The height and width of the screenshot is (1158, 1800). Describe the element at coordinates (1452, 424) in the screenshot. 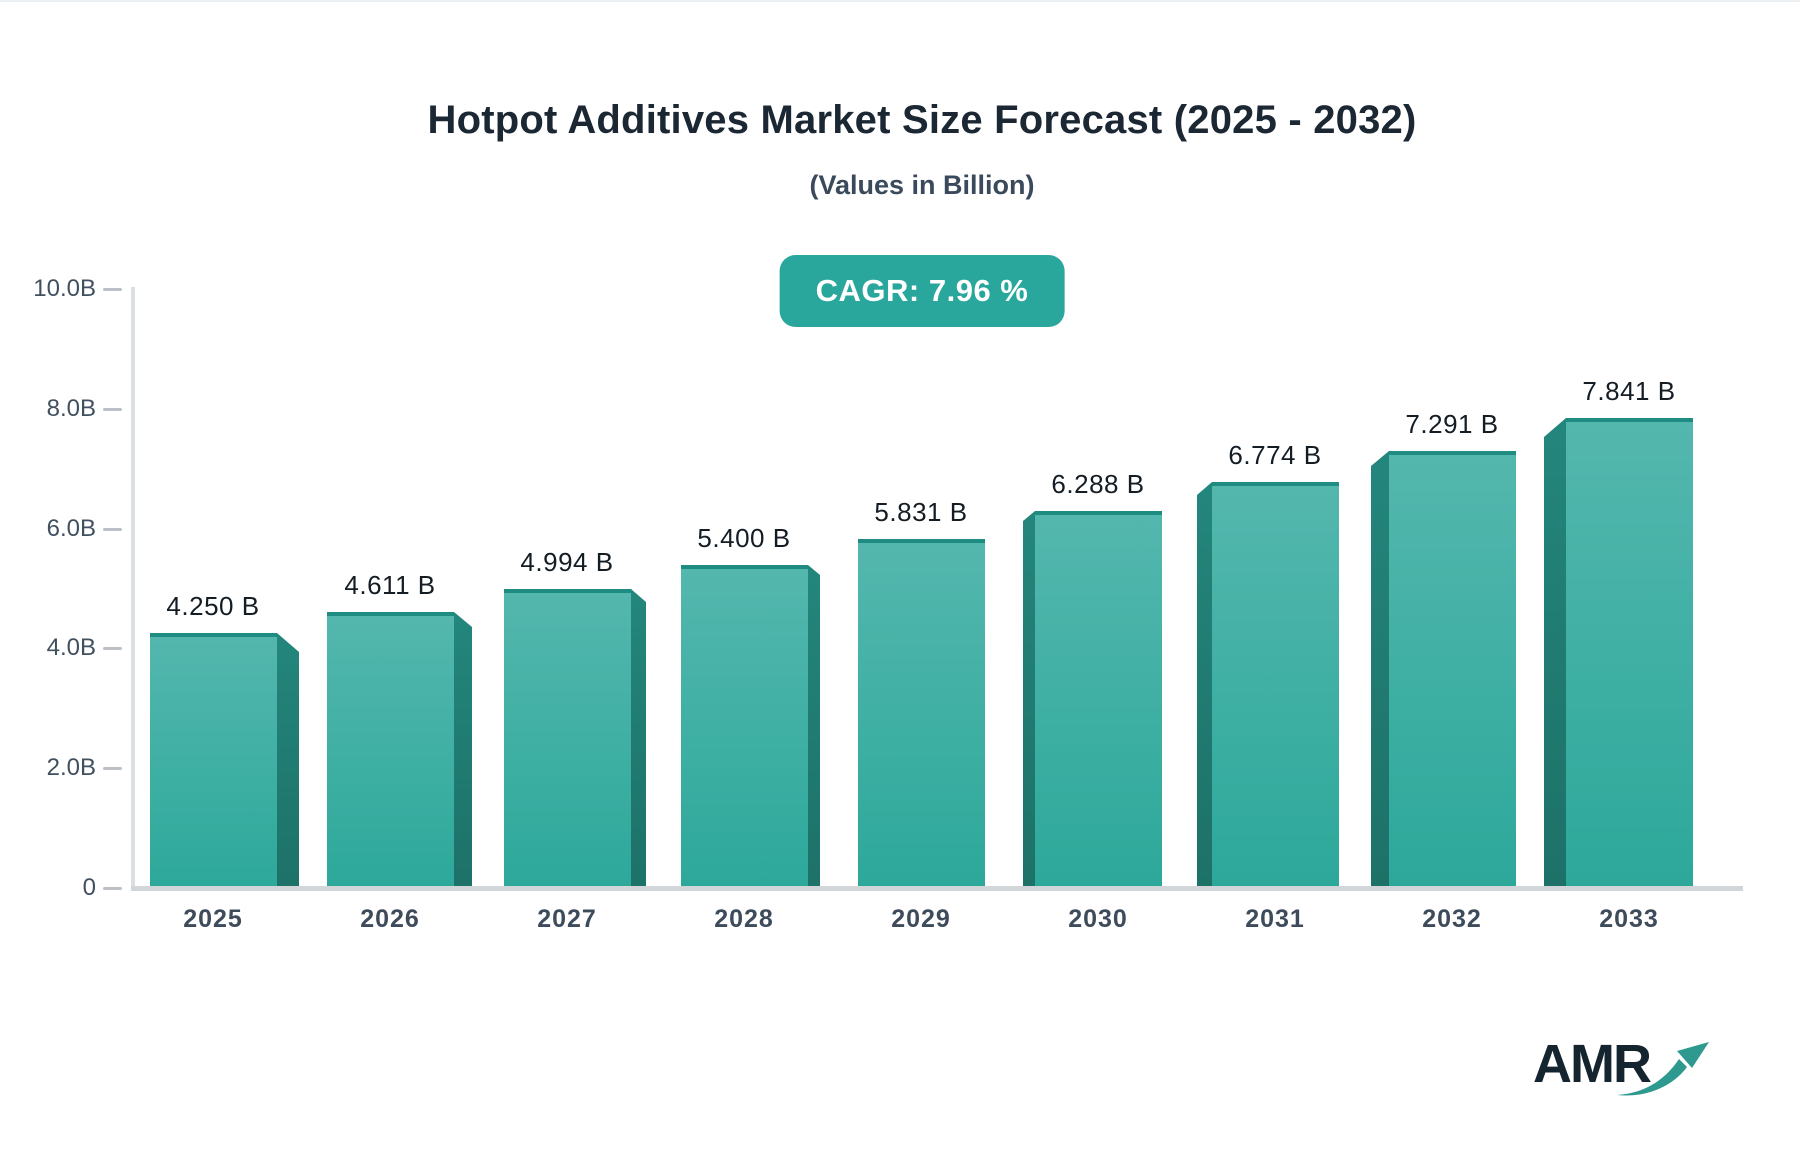

I see `bar-value-label: 7.291 B` at that location.